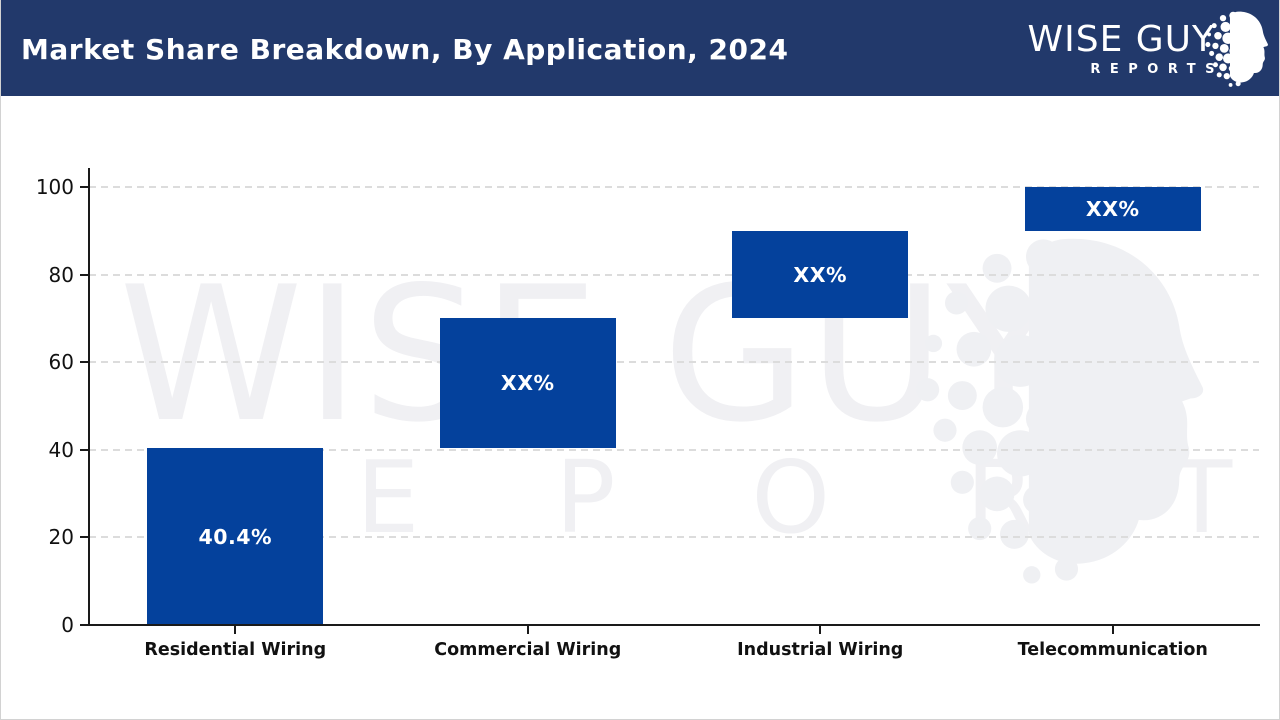 The image size is (1280, 720). I want to click on y-tick-label: 20, so click(61, 537).